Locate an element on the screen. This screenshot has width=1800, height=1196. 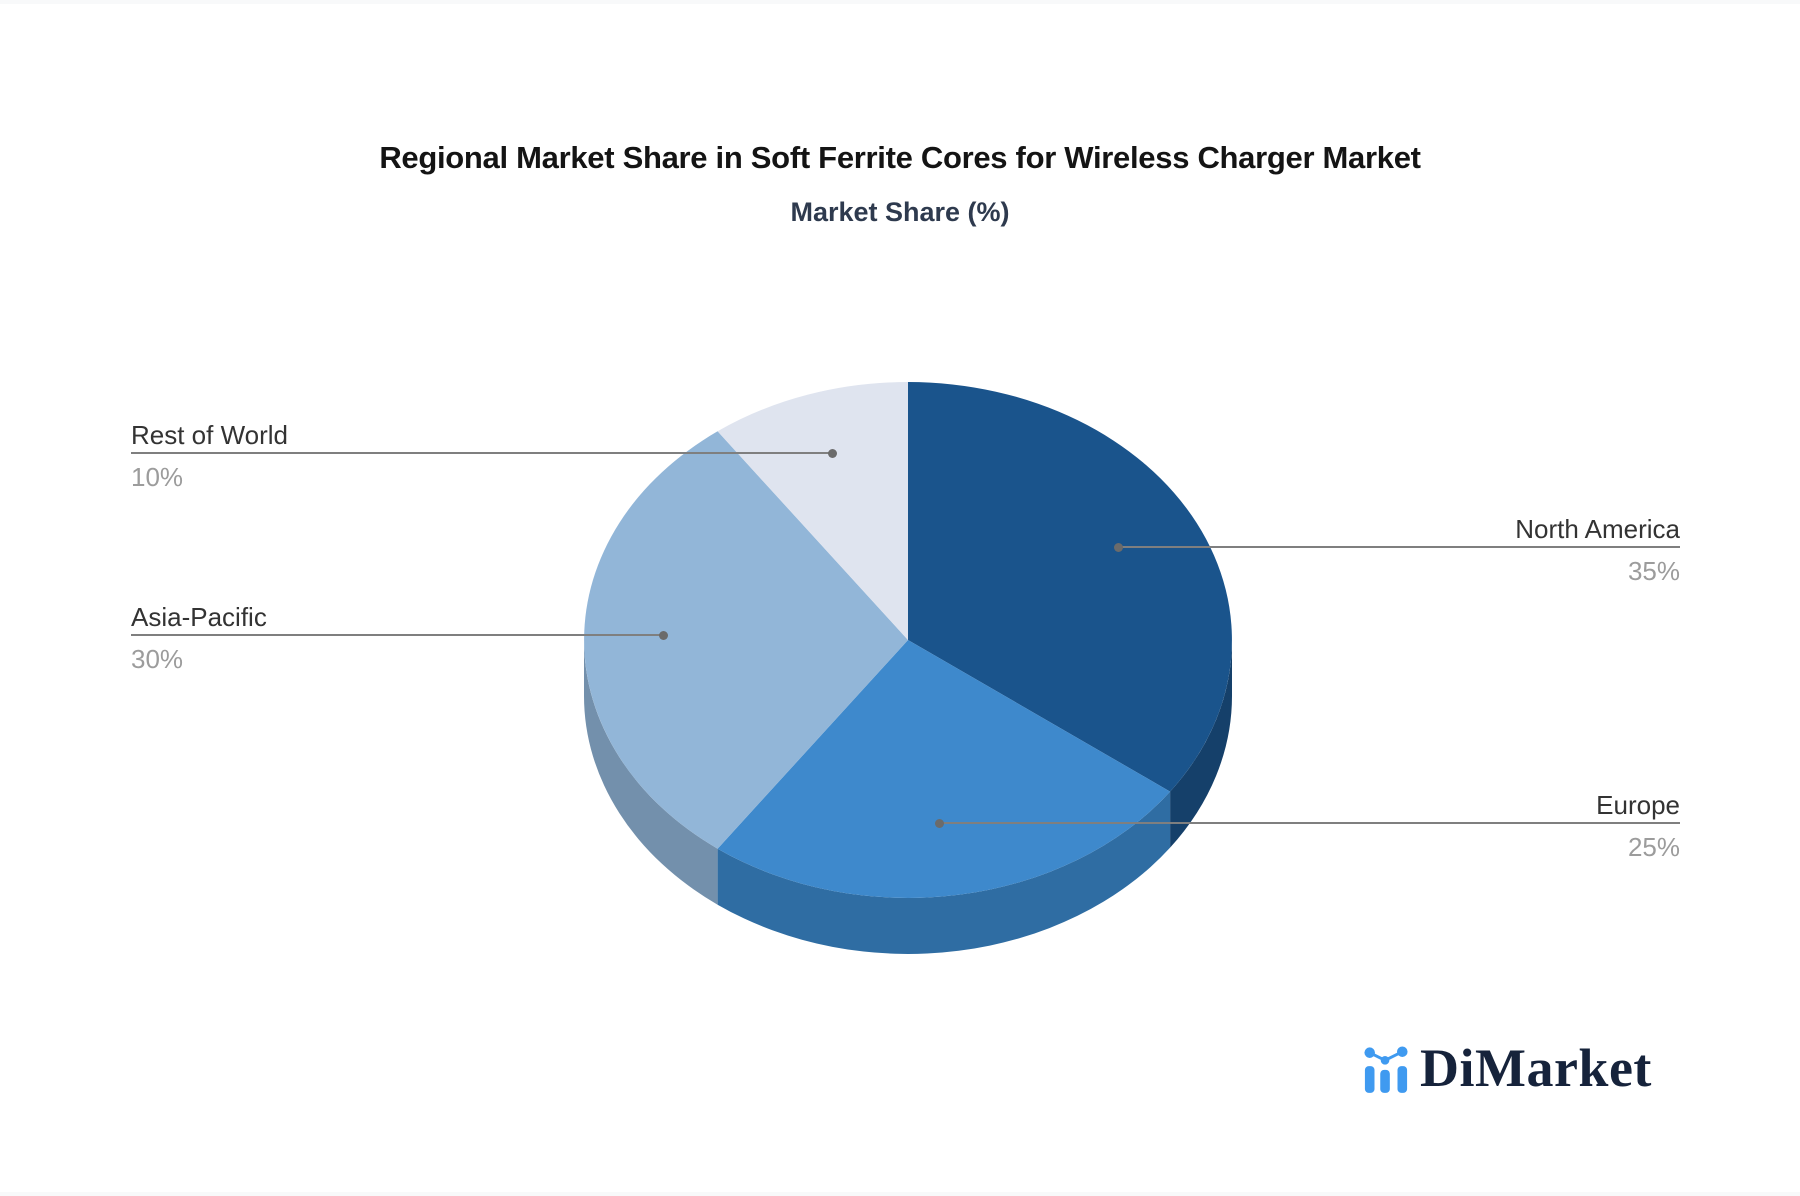
leader-line-rest-of-world is located at coordinates (484, 453).